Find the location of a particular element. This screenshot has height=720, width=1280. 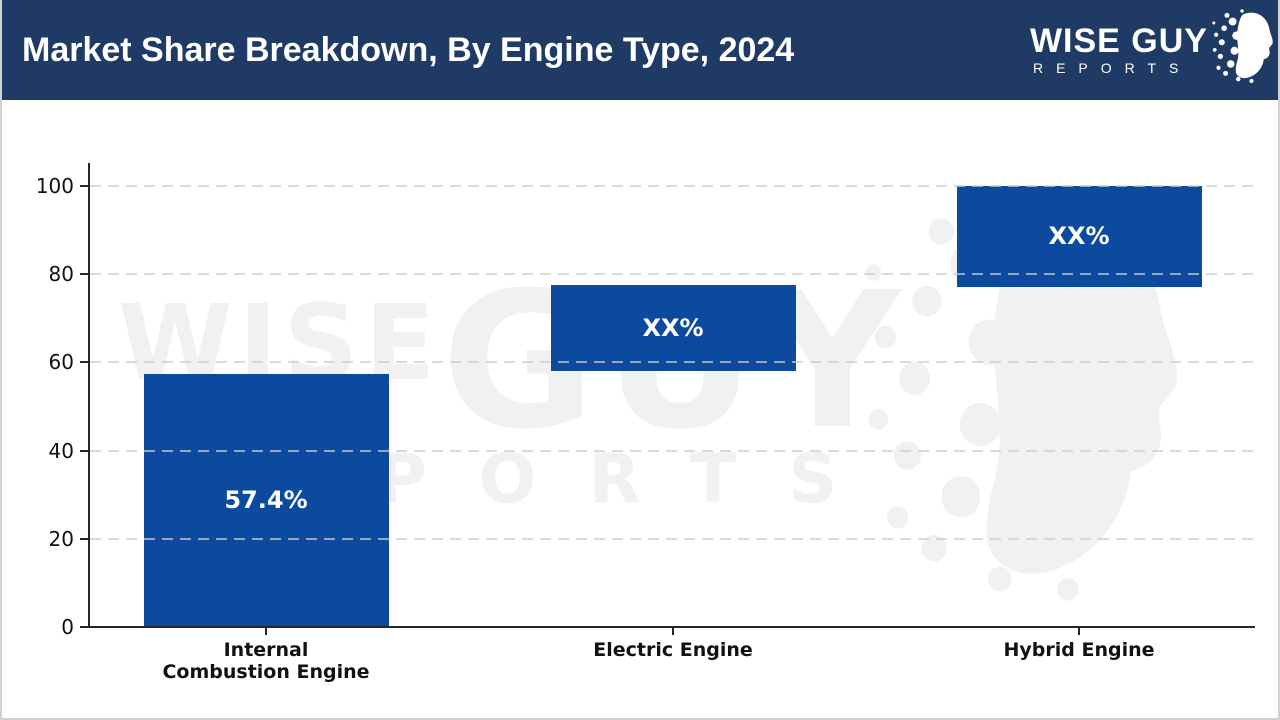

y-axis-line is located at coordinates (89, 395).